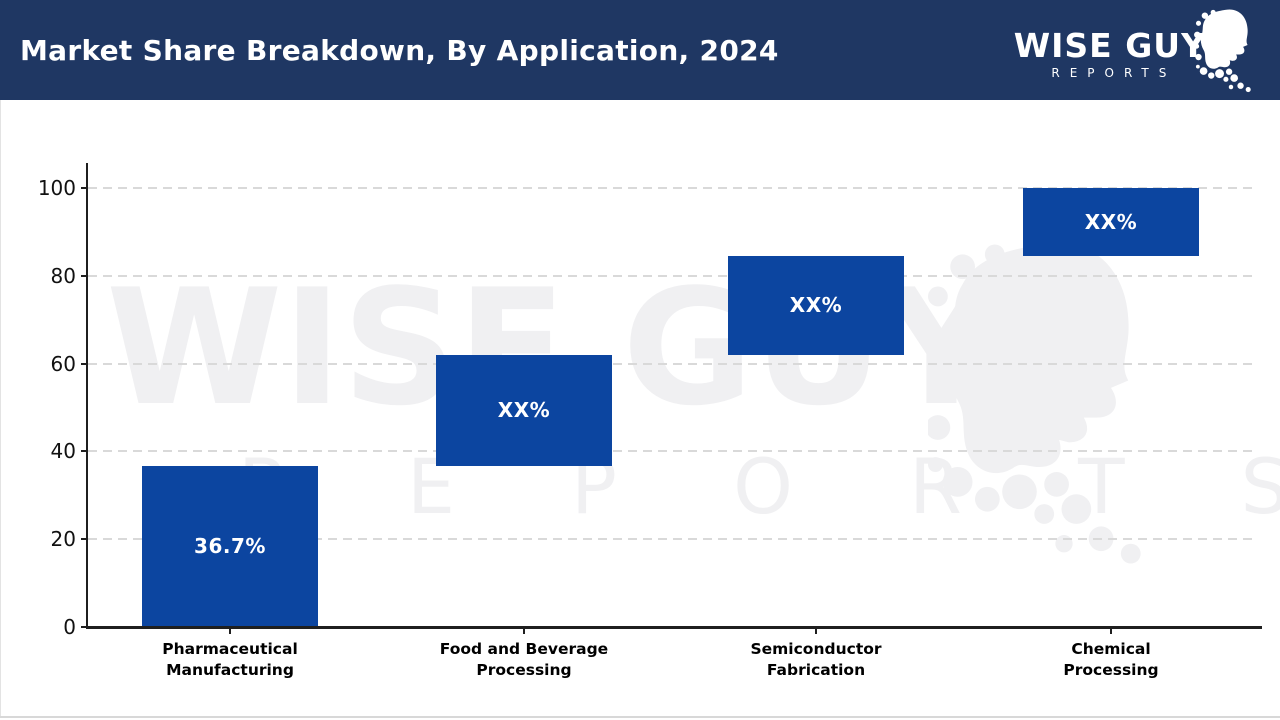  Describe the element at coordinates (69, 627) in the screenshot. I see `y-tick-label-0: 0` at that location.